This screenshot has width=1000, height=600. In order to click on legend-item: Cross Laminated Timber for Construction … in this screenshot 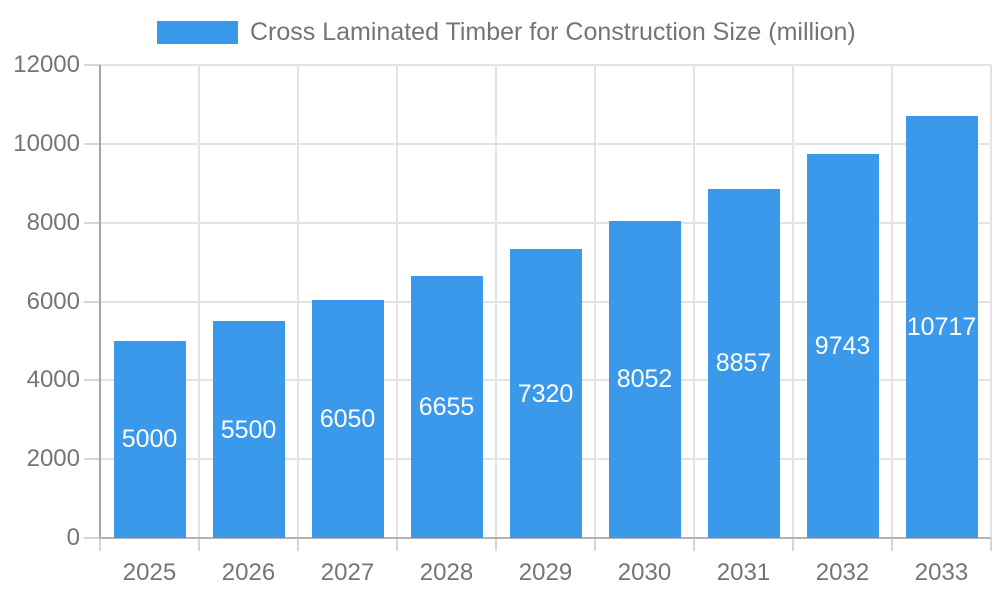, I will do `click(506, 32)`.